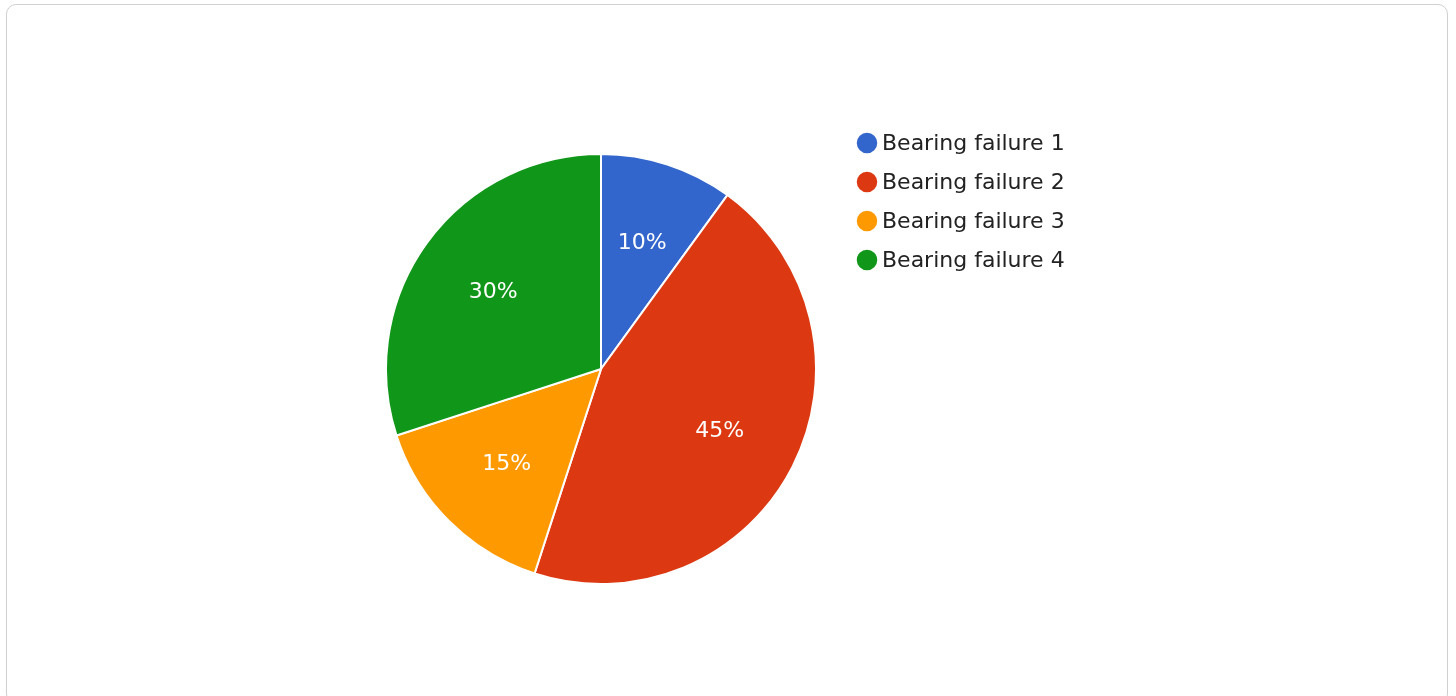  What do you see at coordinates (973, 259) in the screenshot?
I see `legend-label: Bearing failure 4` at bounding box center [973, 259].